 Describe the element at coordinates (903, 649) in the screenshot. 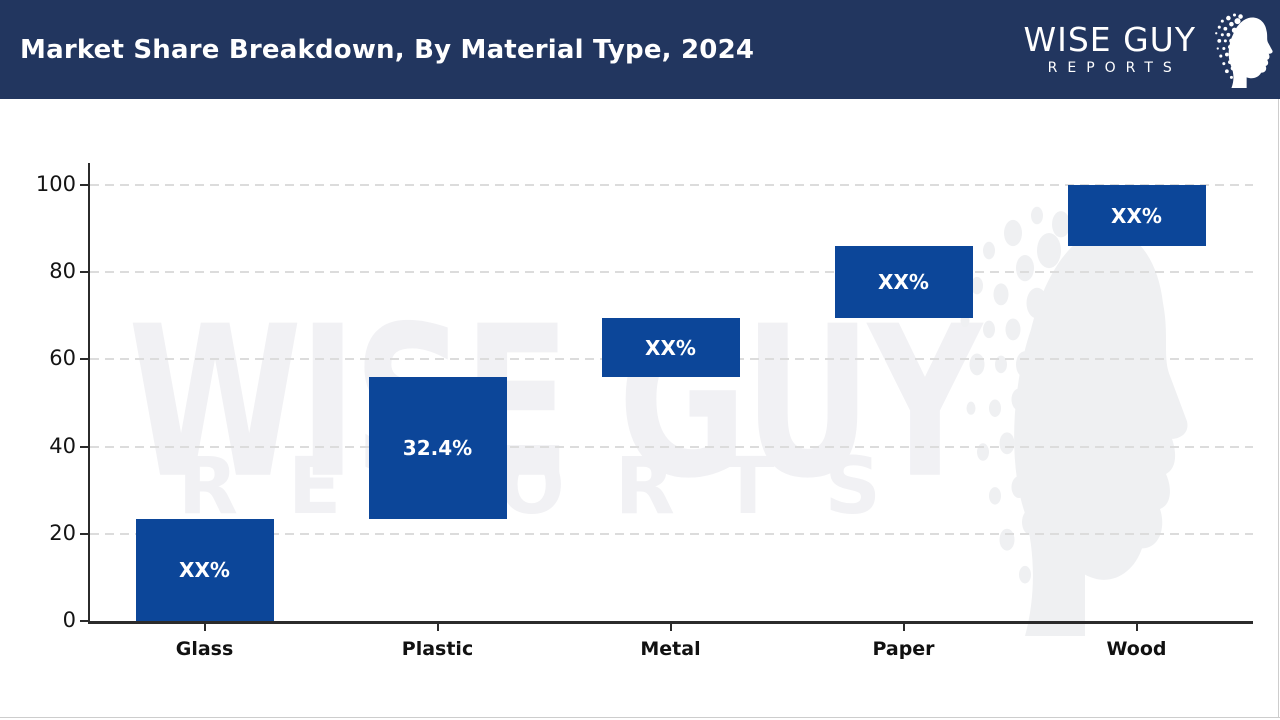

I see `x-tick-label: Paper` at that location.